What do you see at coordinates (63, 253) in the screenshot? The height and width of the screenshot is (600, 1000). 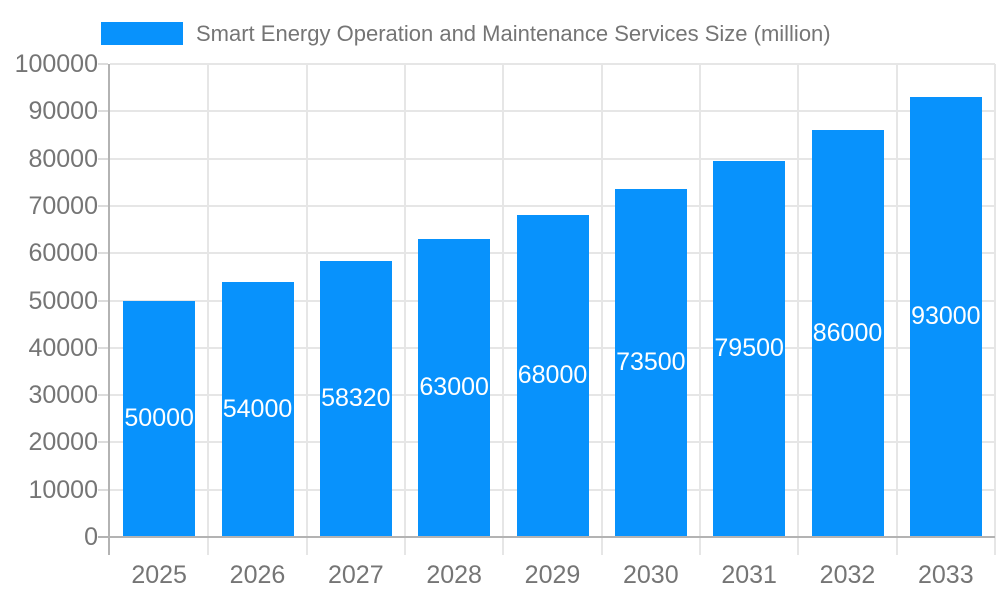 I see `y-tick-label: 60000` at bounding box center [63, 253].